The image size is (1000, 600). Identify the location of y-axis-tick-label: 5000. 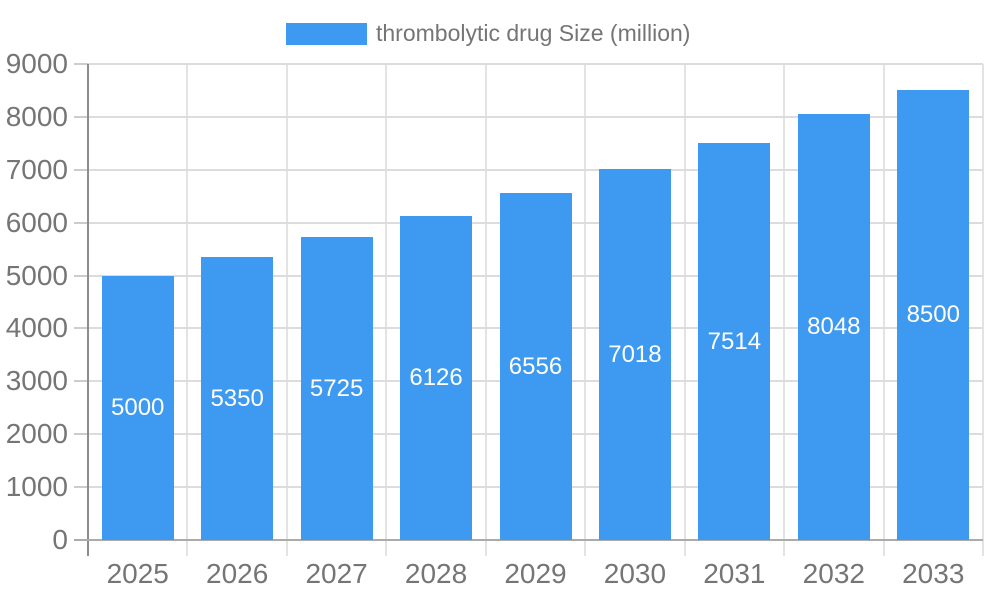
(36, 275).